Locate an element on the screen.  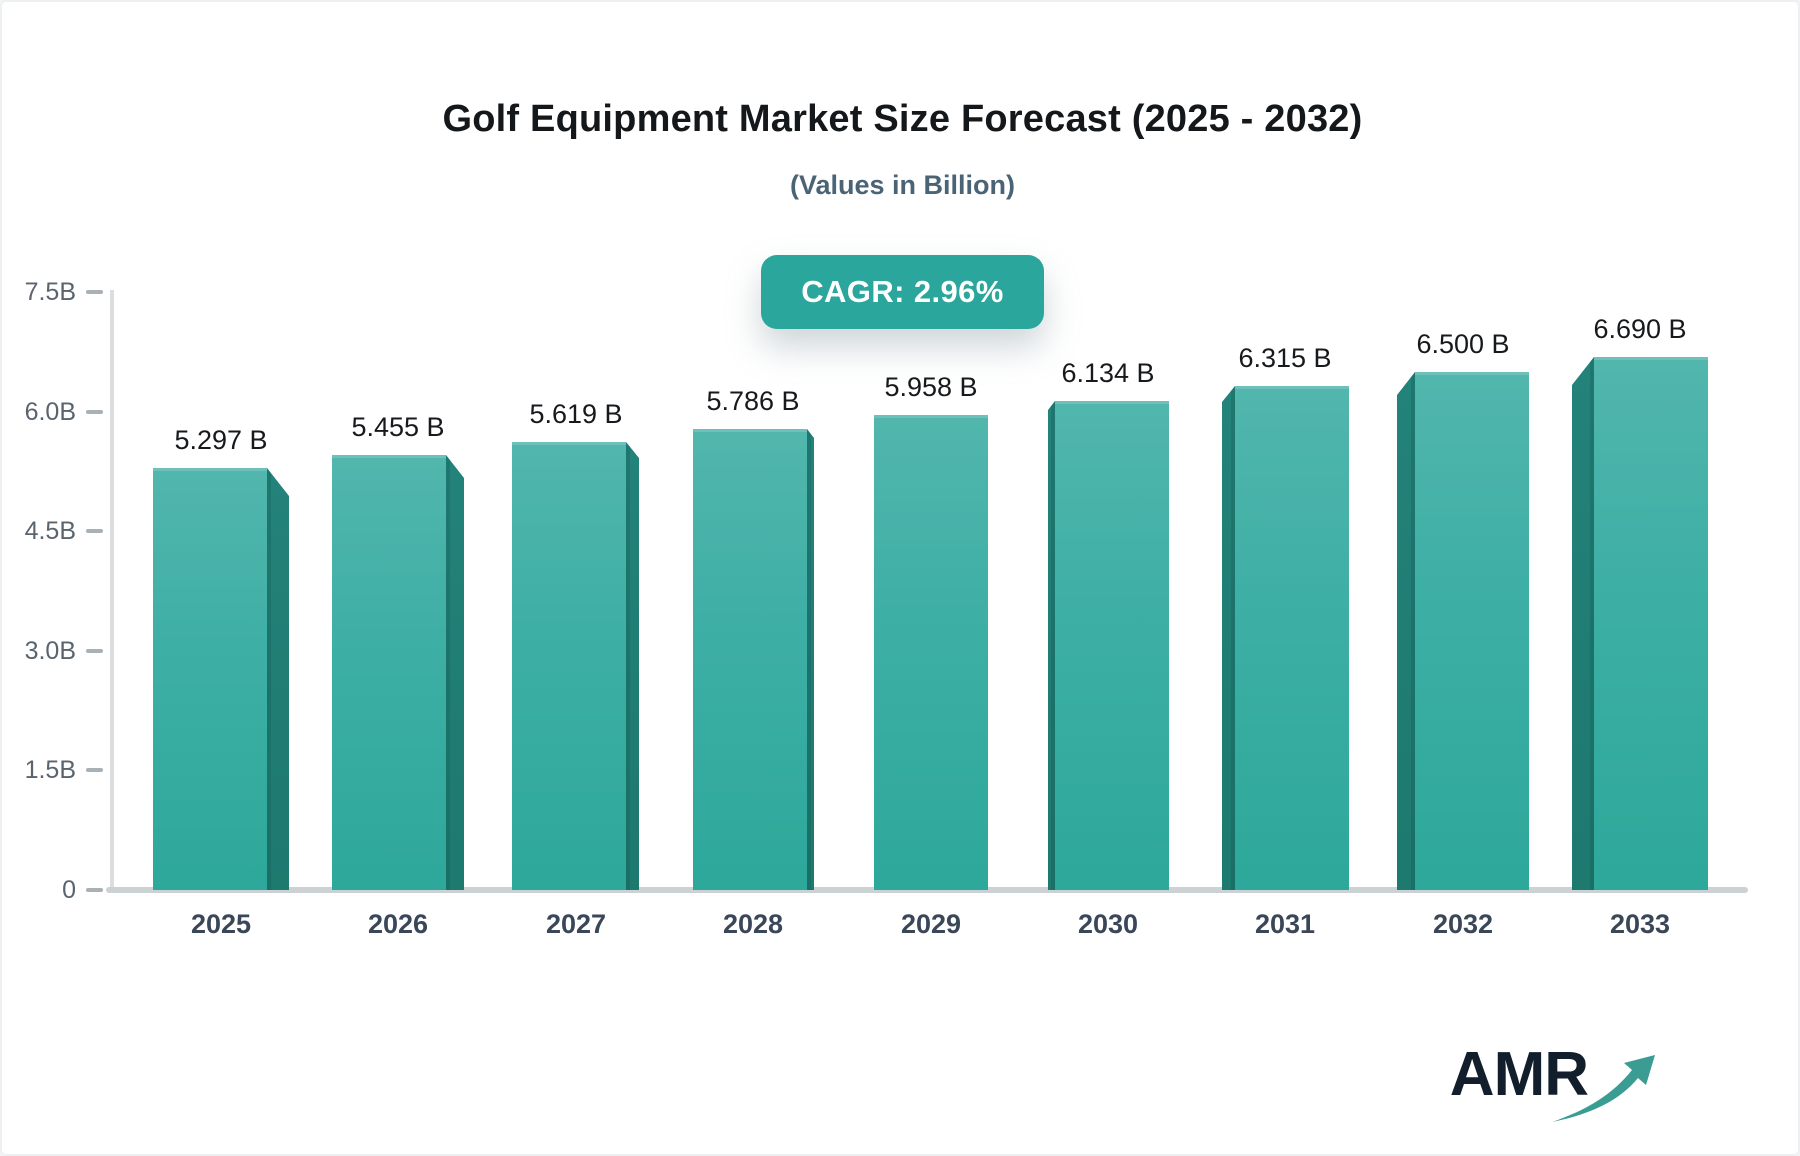
x-axis-label: 2028 is located at coordinates (753, 924).